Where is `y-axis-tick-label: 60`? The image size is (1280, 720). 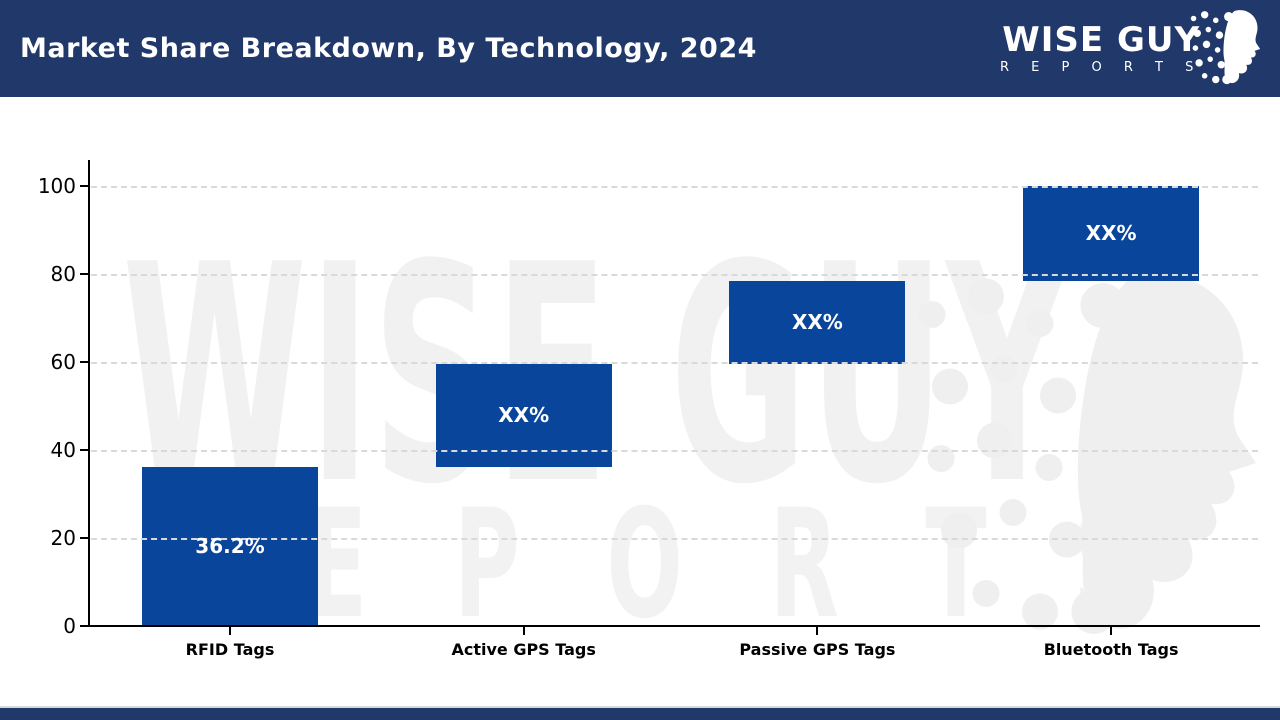 y-axis-tick-label: 60 is located at coordinates (63, 362).